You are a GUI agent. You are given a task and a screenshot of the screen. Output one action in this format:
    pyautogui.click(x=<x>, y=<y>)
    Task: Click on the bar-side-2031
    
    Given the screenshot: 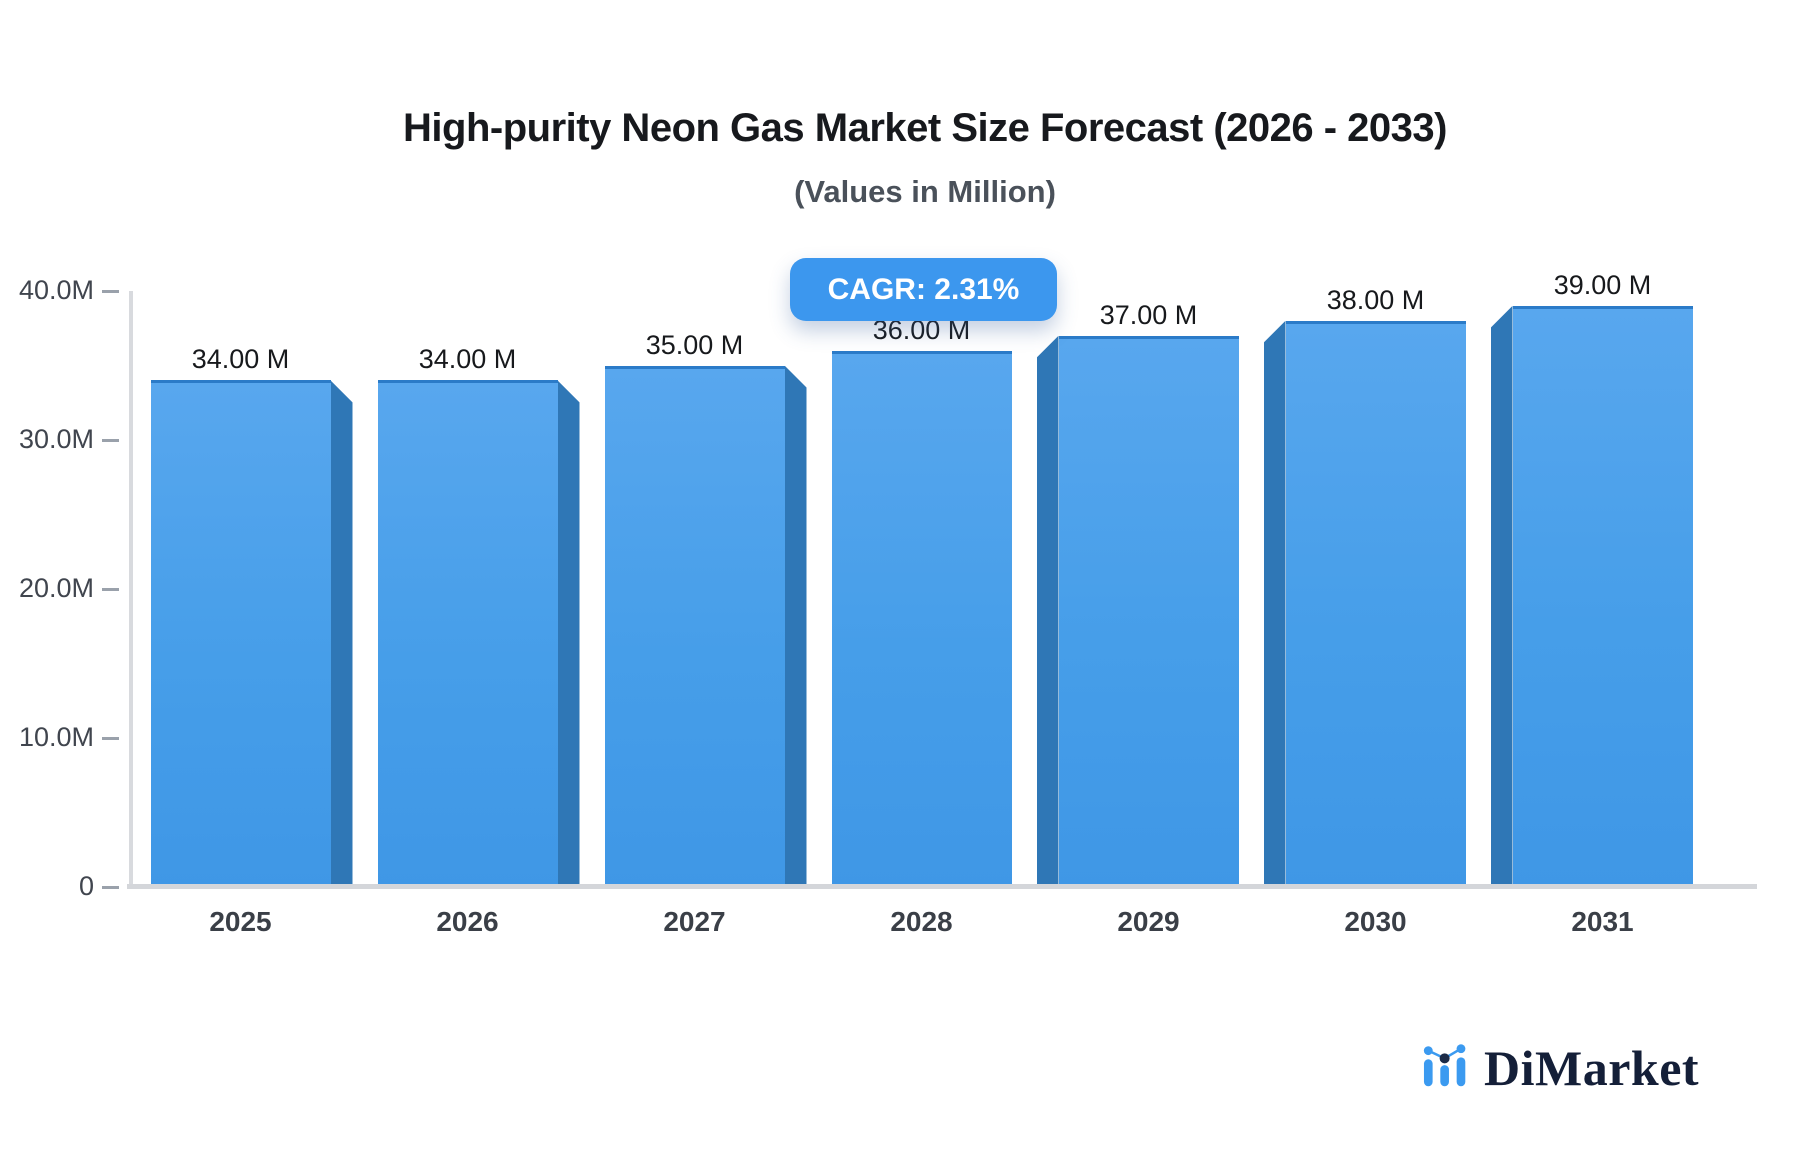 What is the action you would take?
    pyautogui.click(x=1501, y=597)
    